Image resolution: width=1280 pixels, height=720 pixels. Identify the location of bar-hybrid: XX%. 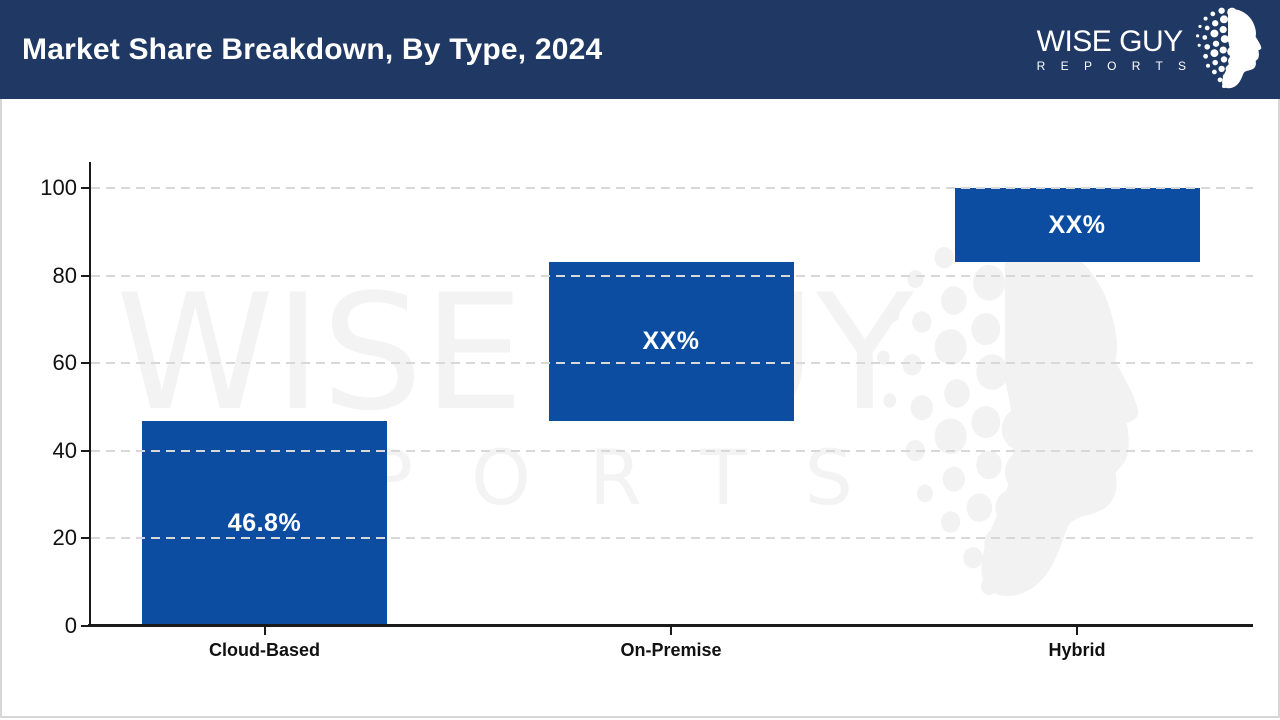
(1077, 225).